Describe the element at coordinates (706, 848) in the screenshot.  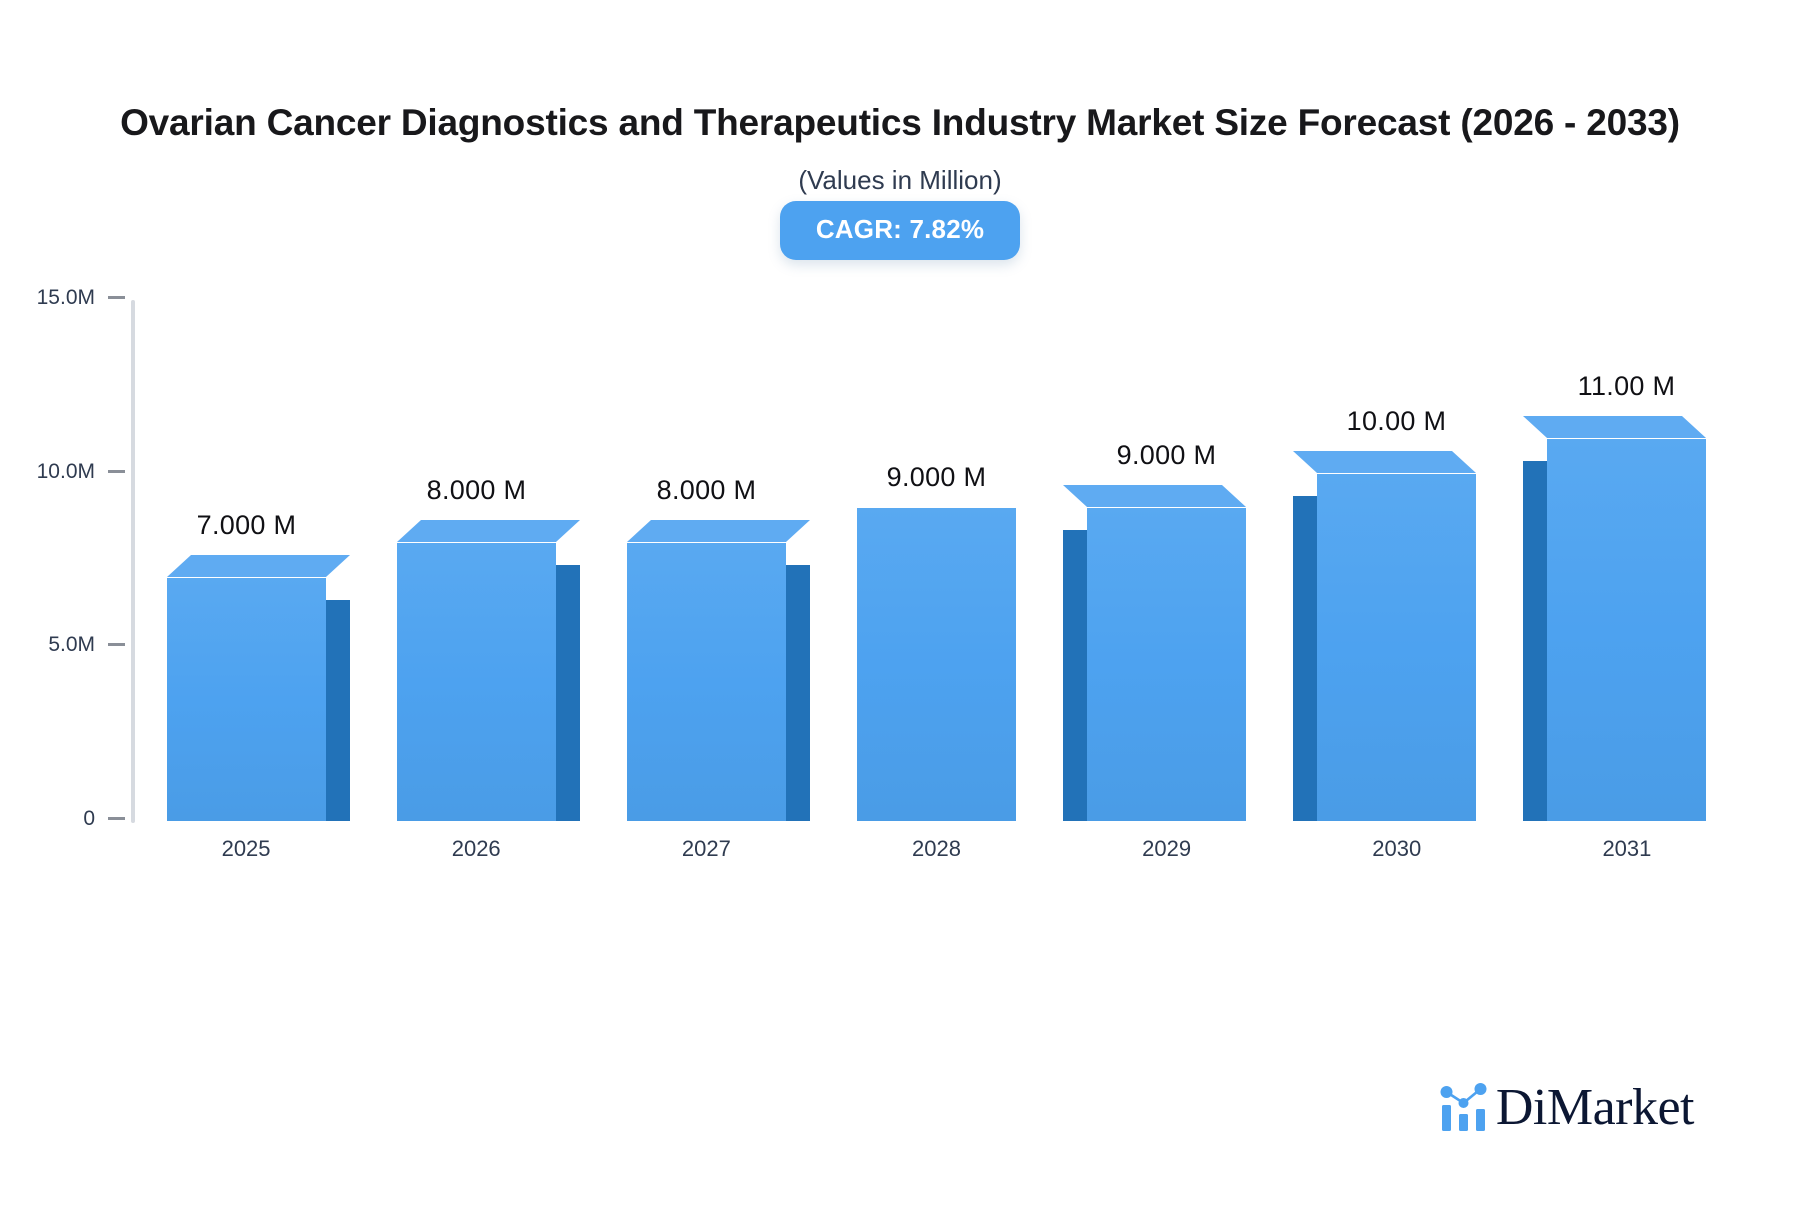
I see `x-axis-tick-label: 2027` at that location.